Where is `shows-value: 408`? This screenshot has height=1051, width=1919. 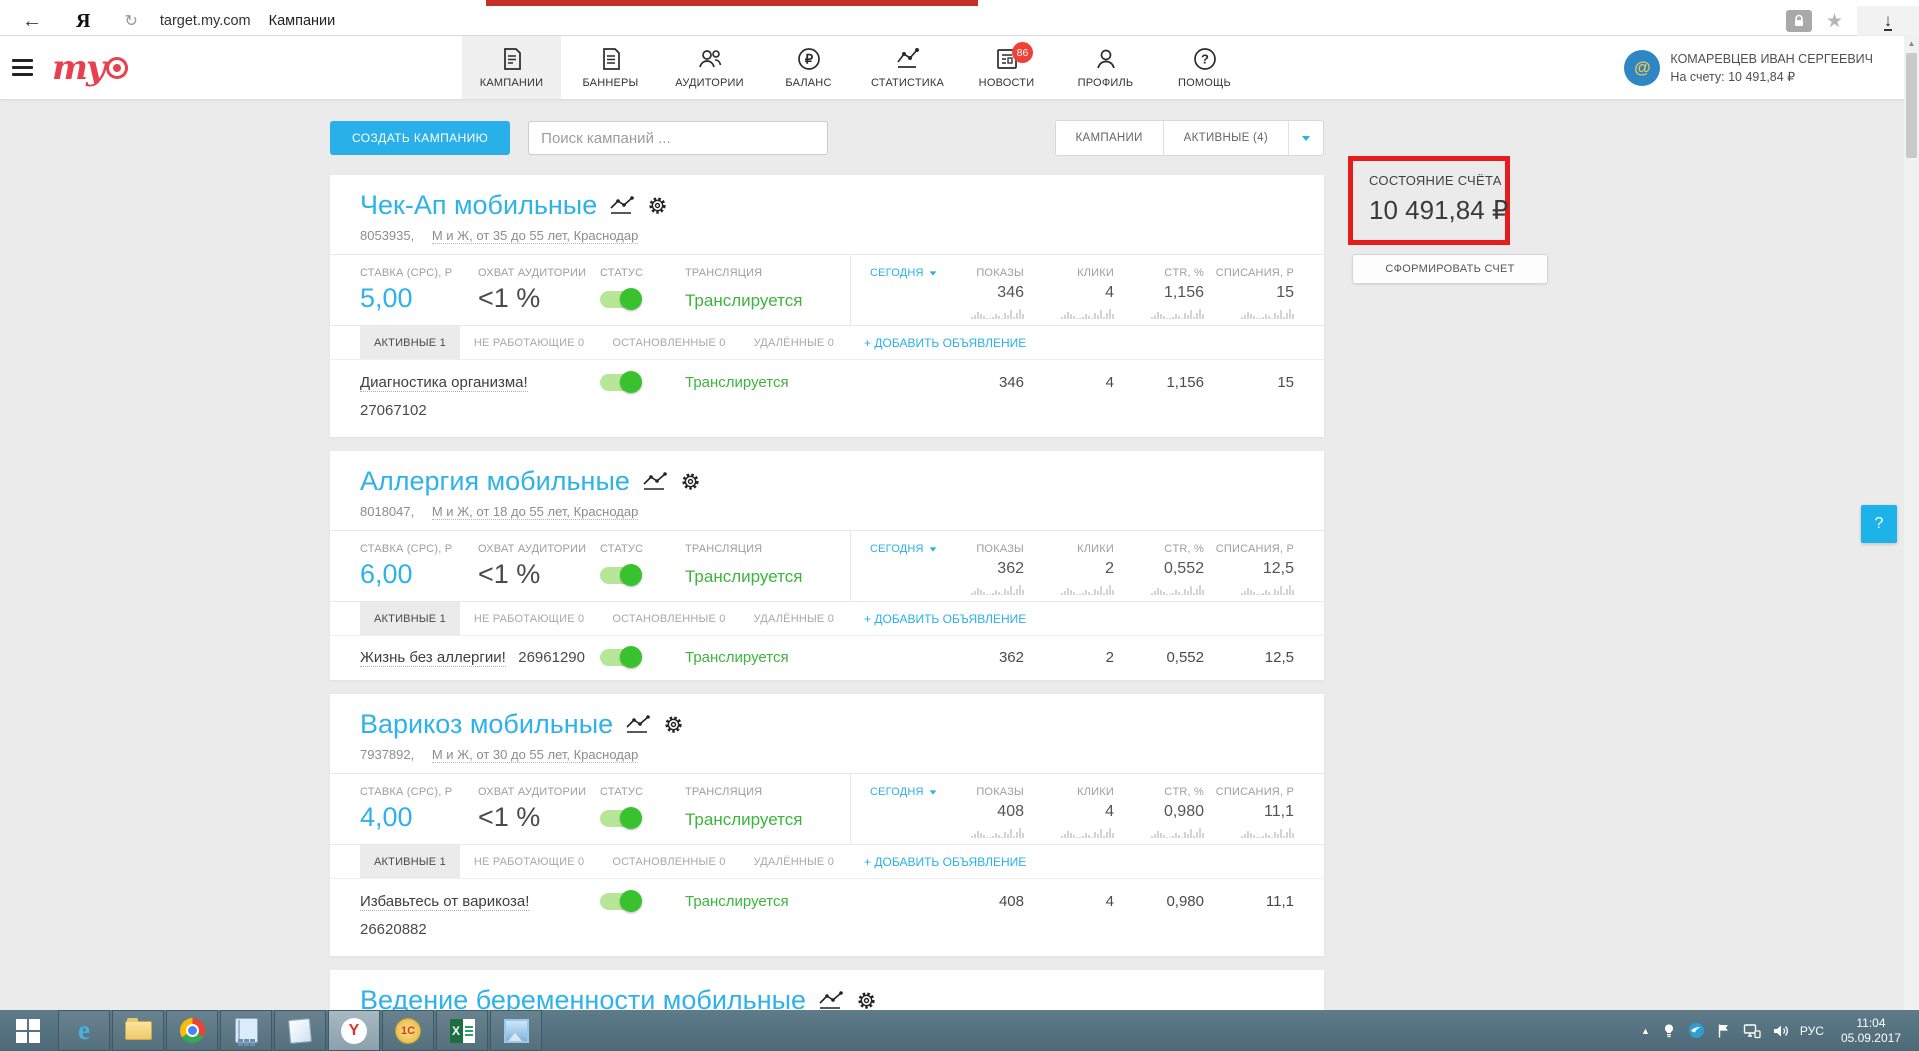
shows-value: 408 is located at coordinates (1010, 811).